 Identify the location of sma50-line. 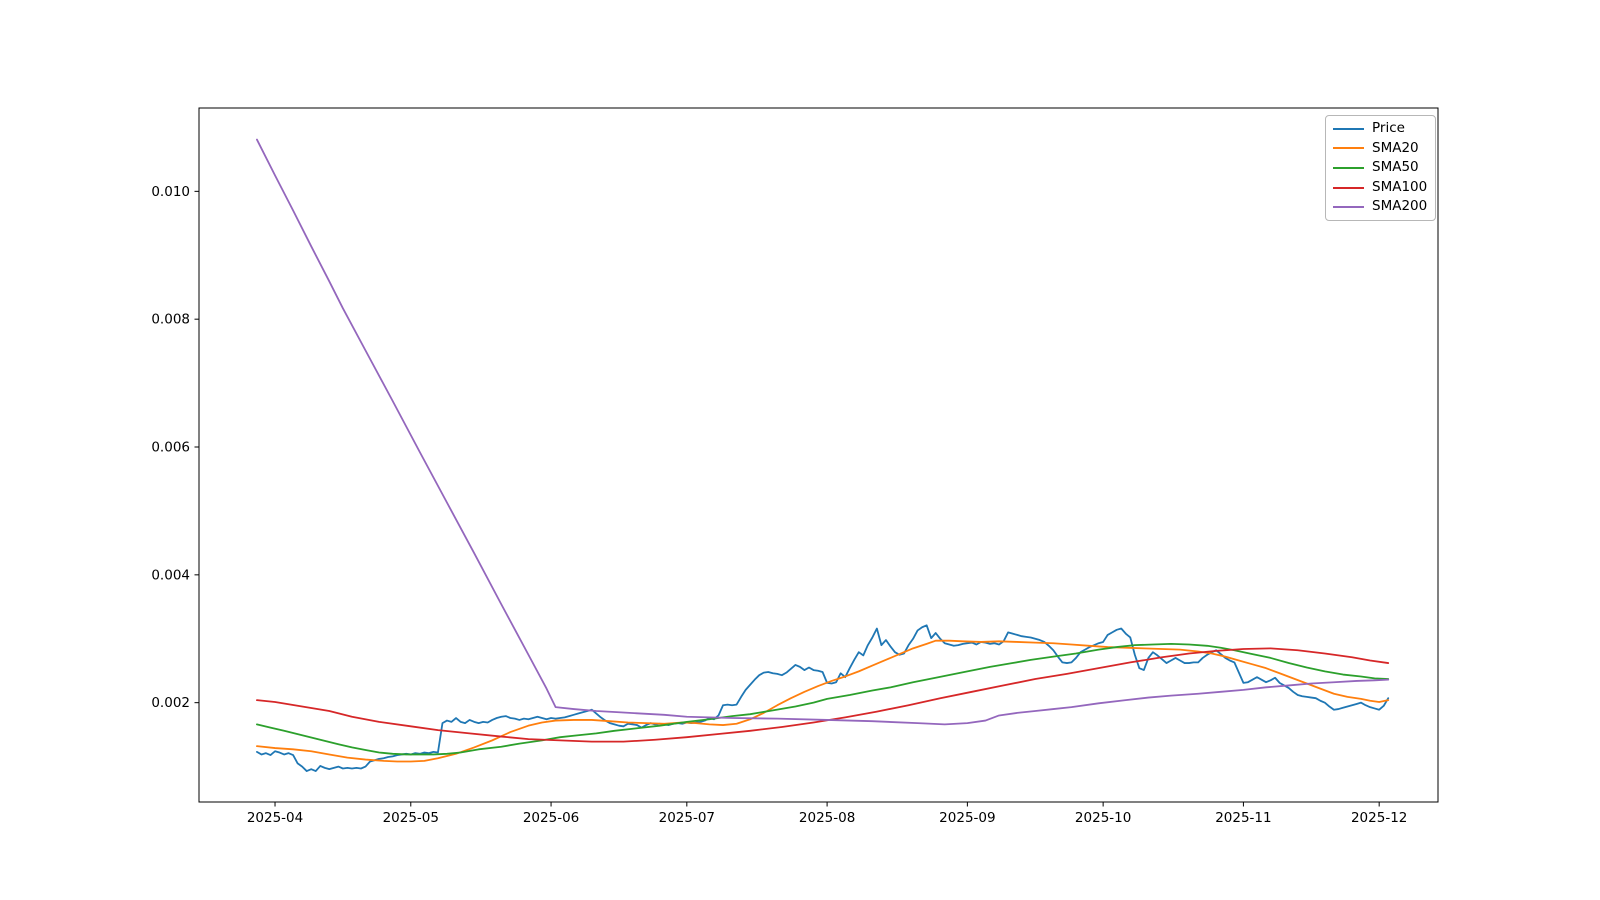
(823, 699).